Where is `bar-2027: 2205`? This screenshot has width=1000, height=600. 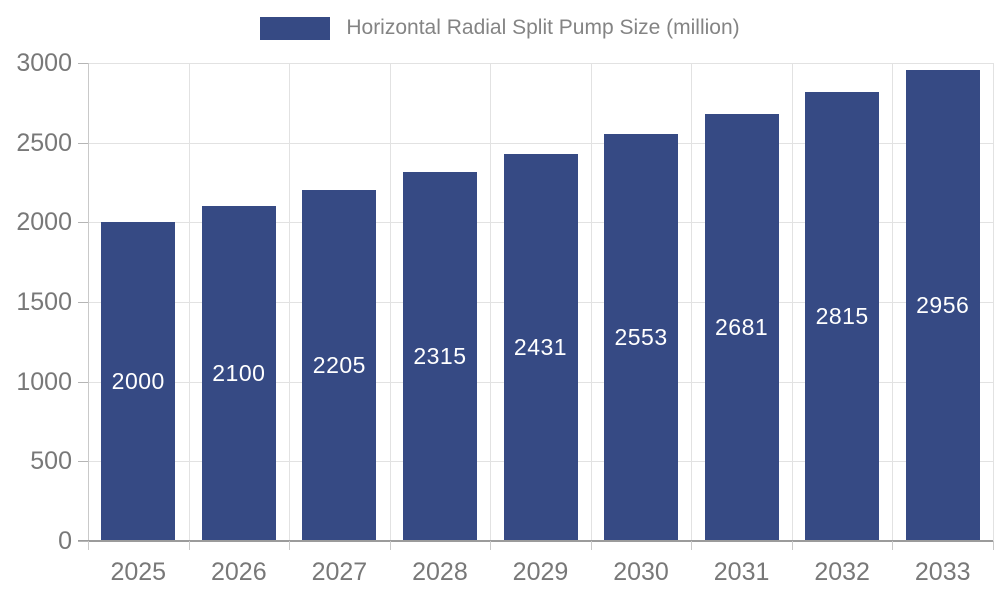 bar-2027: 2205 is located at coordinates (339, 365).